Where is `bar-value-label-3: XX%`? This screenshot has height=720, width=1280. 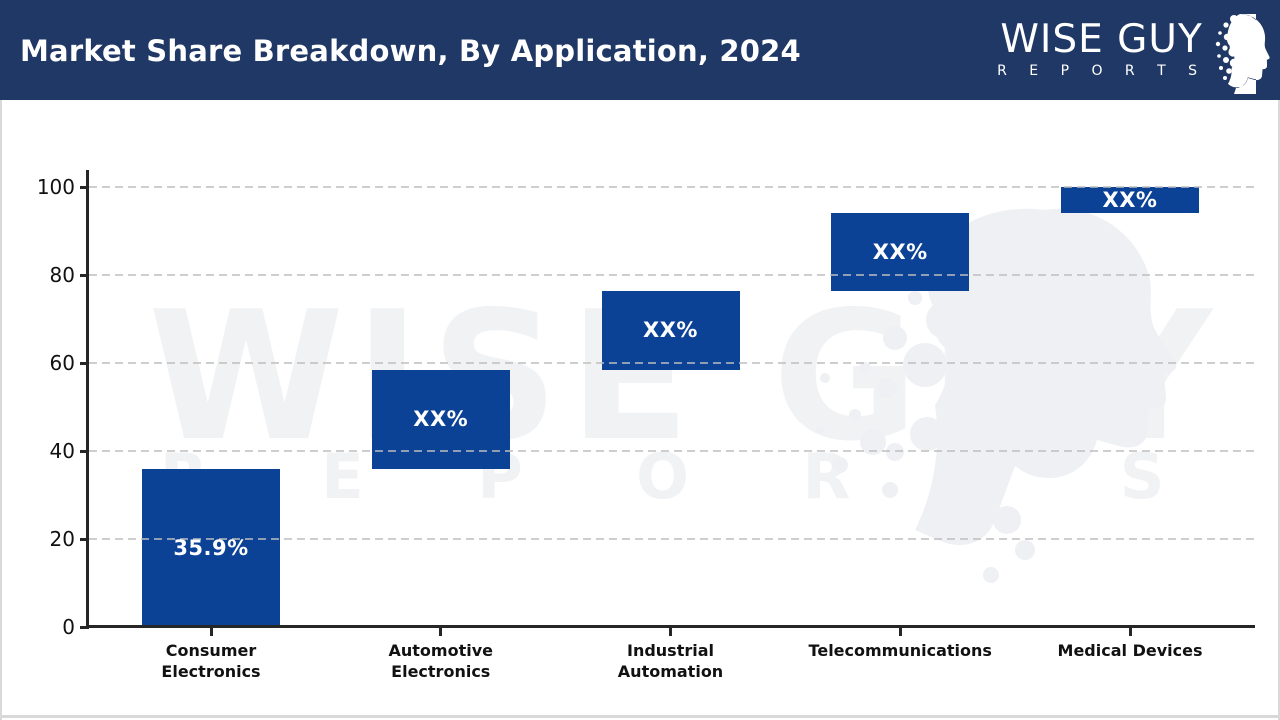 bar-value-label-3: XX% is located at coordinates (900, 251).